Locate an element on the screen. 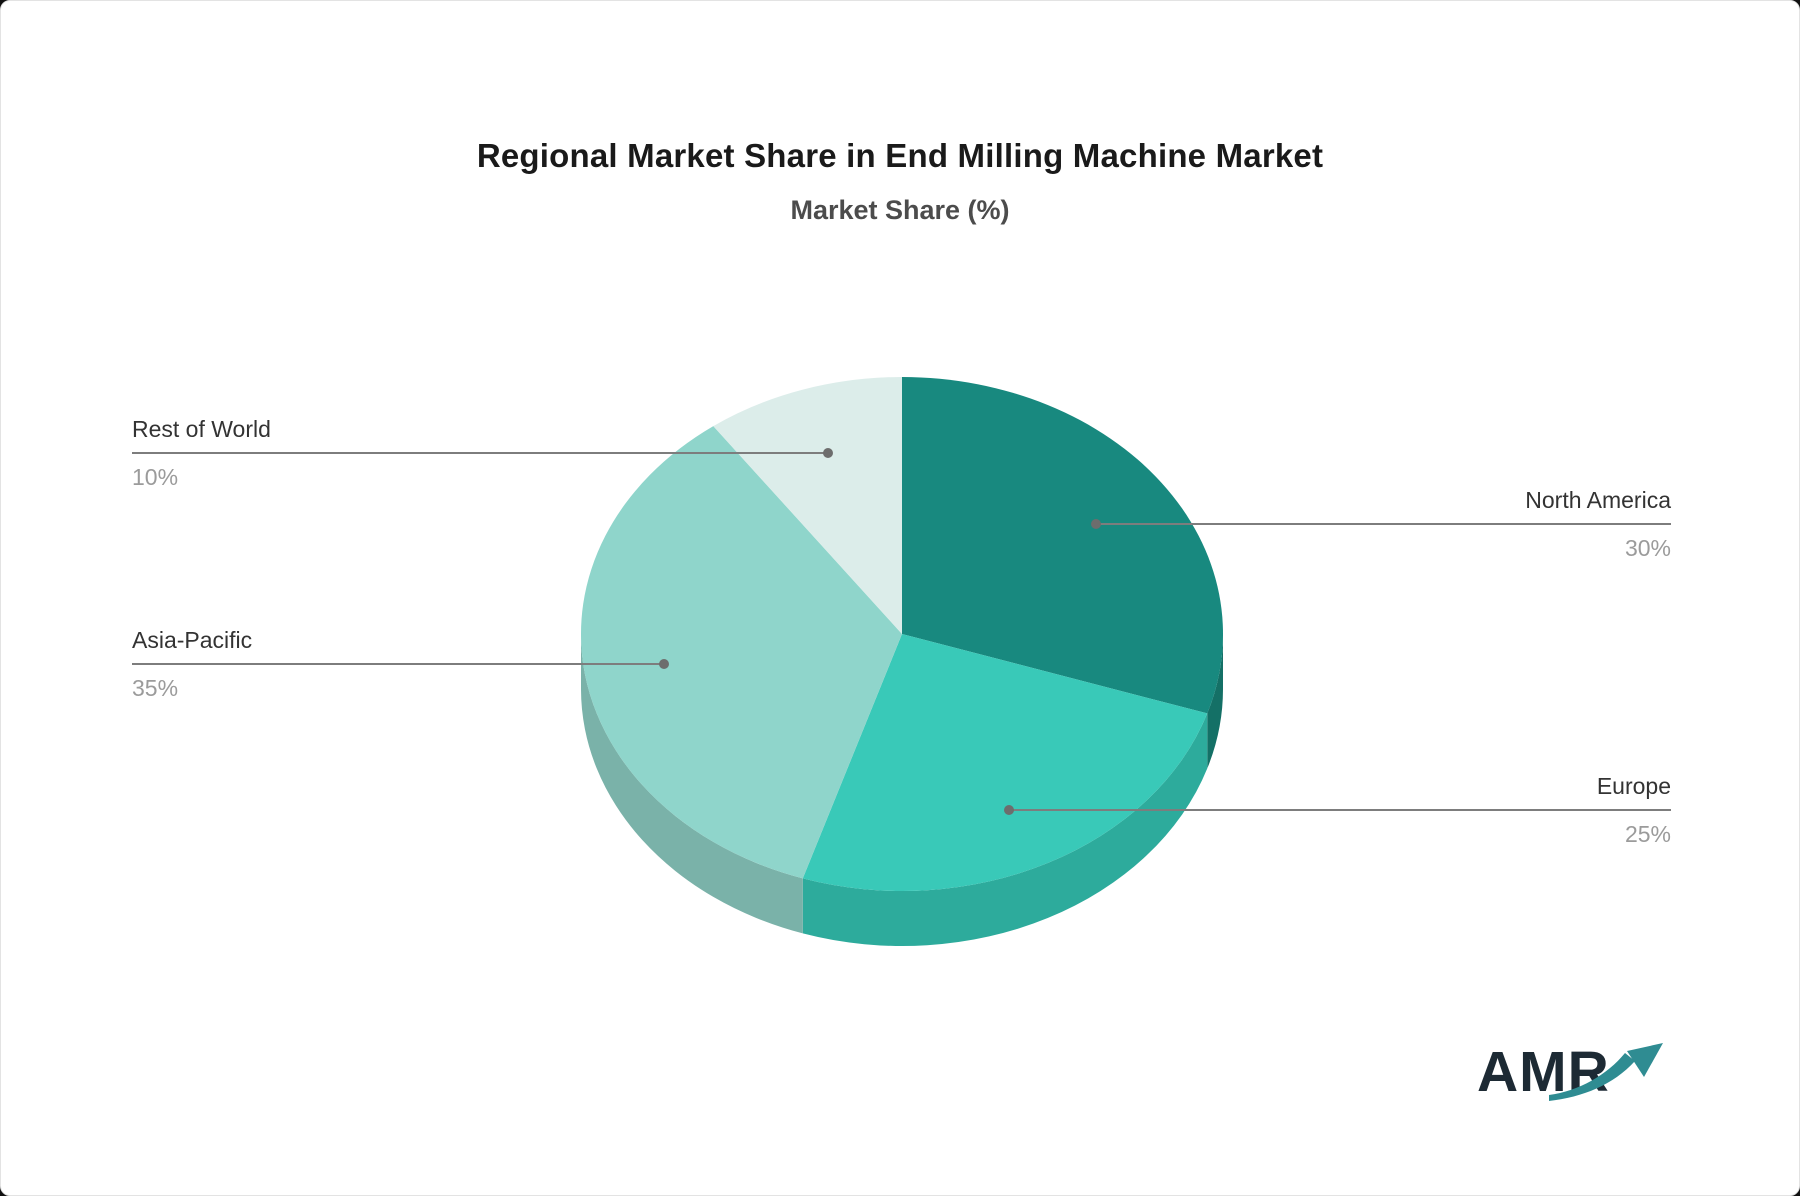 This screenshot has height=1196, width=1800. amr-logo: AMR is located at coordinates (1577, 1074).